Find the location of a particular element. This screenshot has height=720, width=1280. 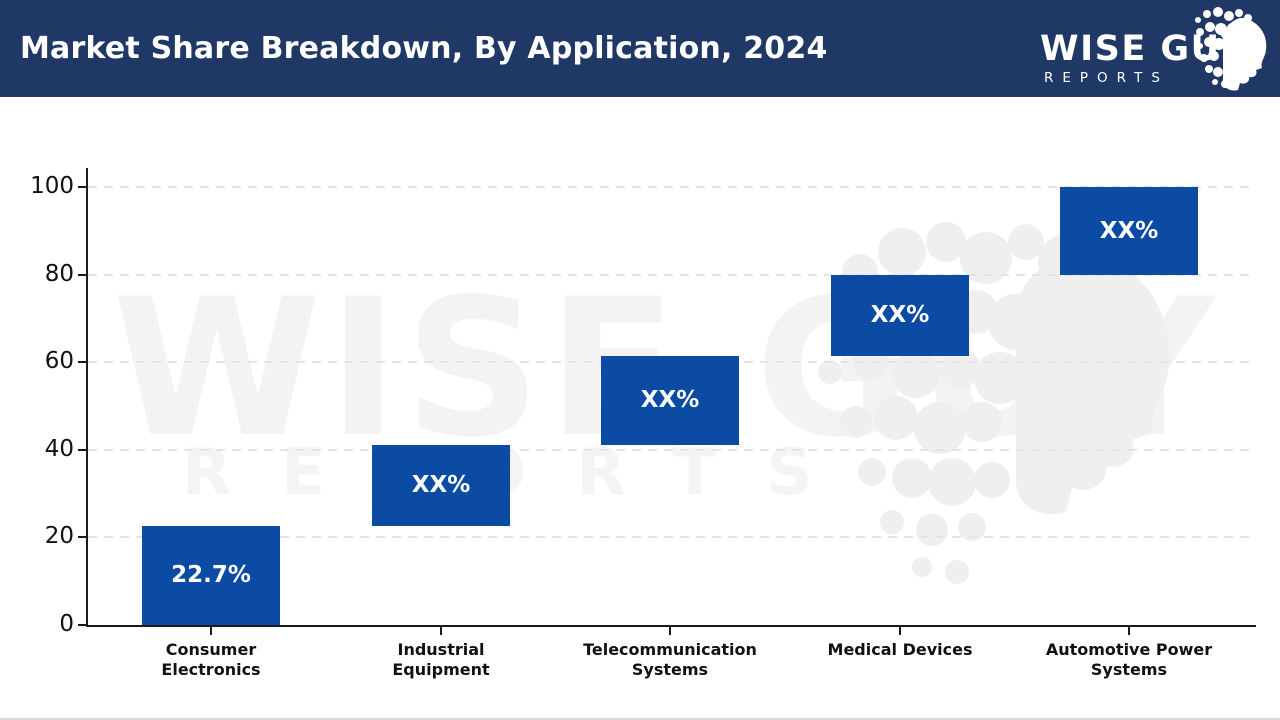

y-axis-label: 20 is located at coordinates (59, 536).